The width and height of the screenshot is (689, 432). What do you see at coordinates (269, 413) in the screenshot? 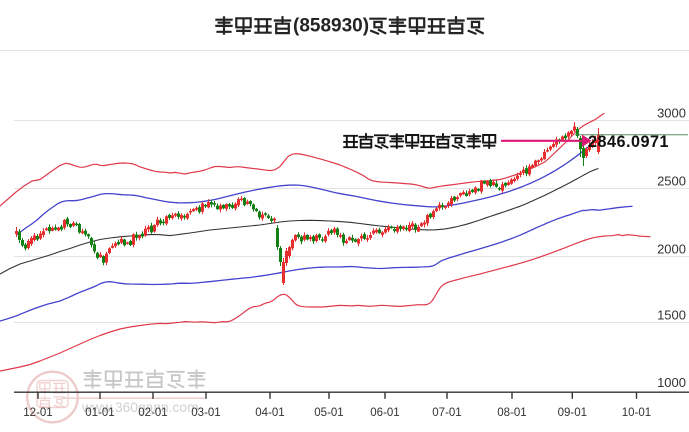
I see `svg-text: 04-01` at bounding box center [269, 413].